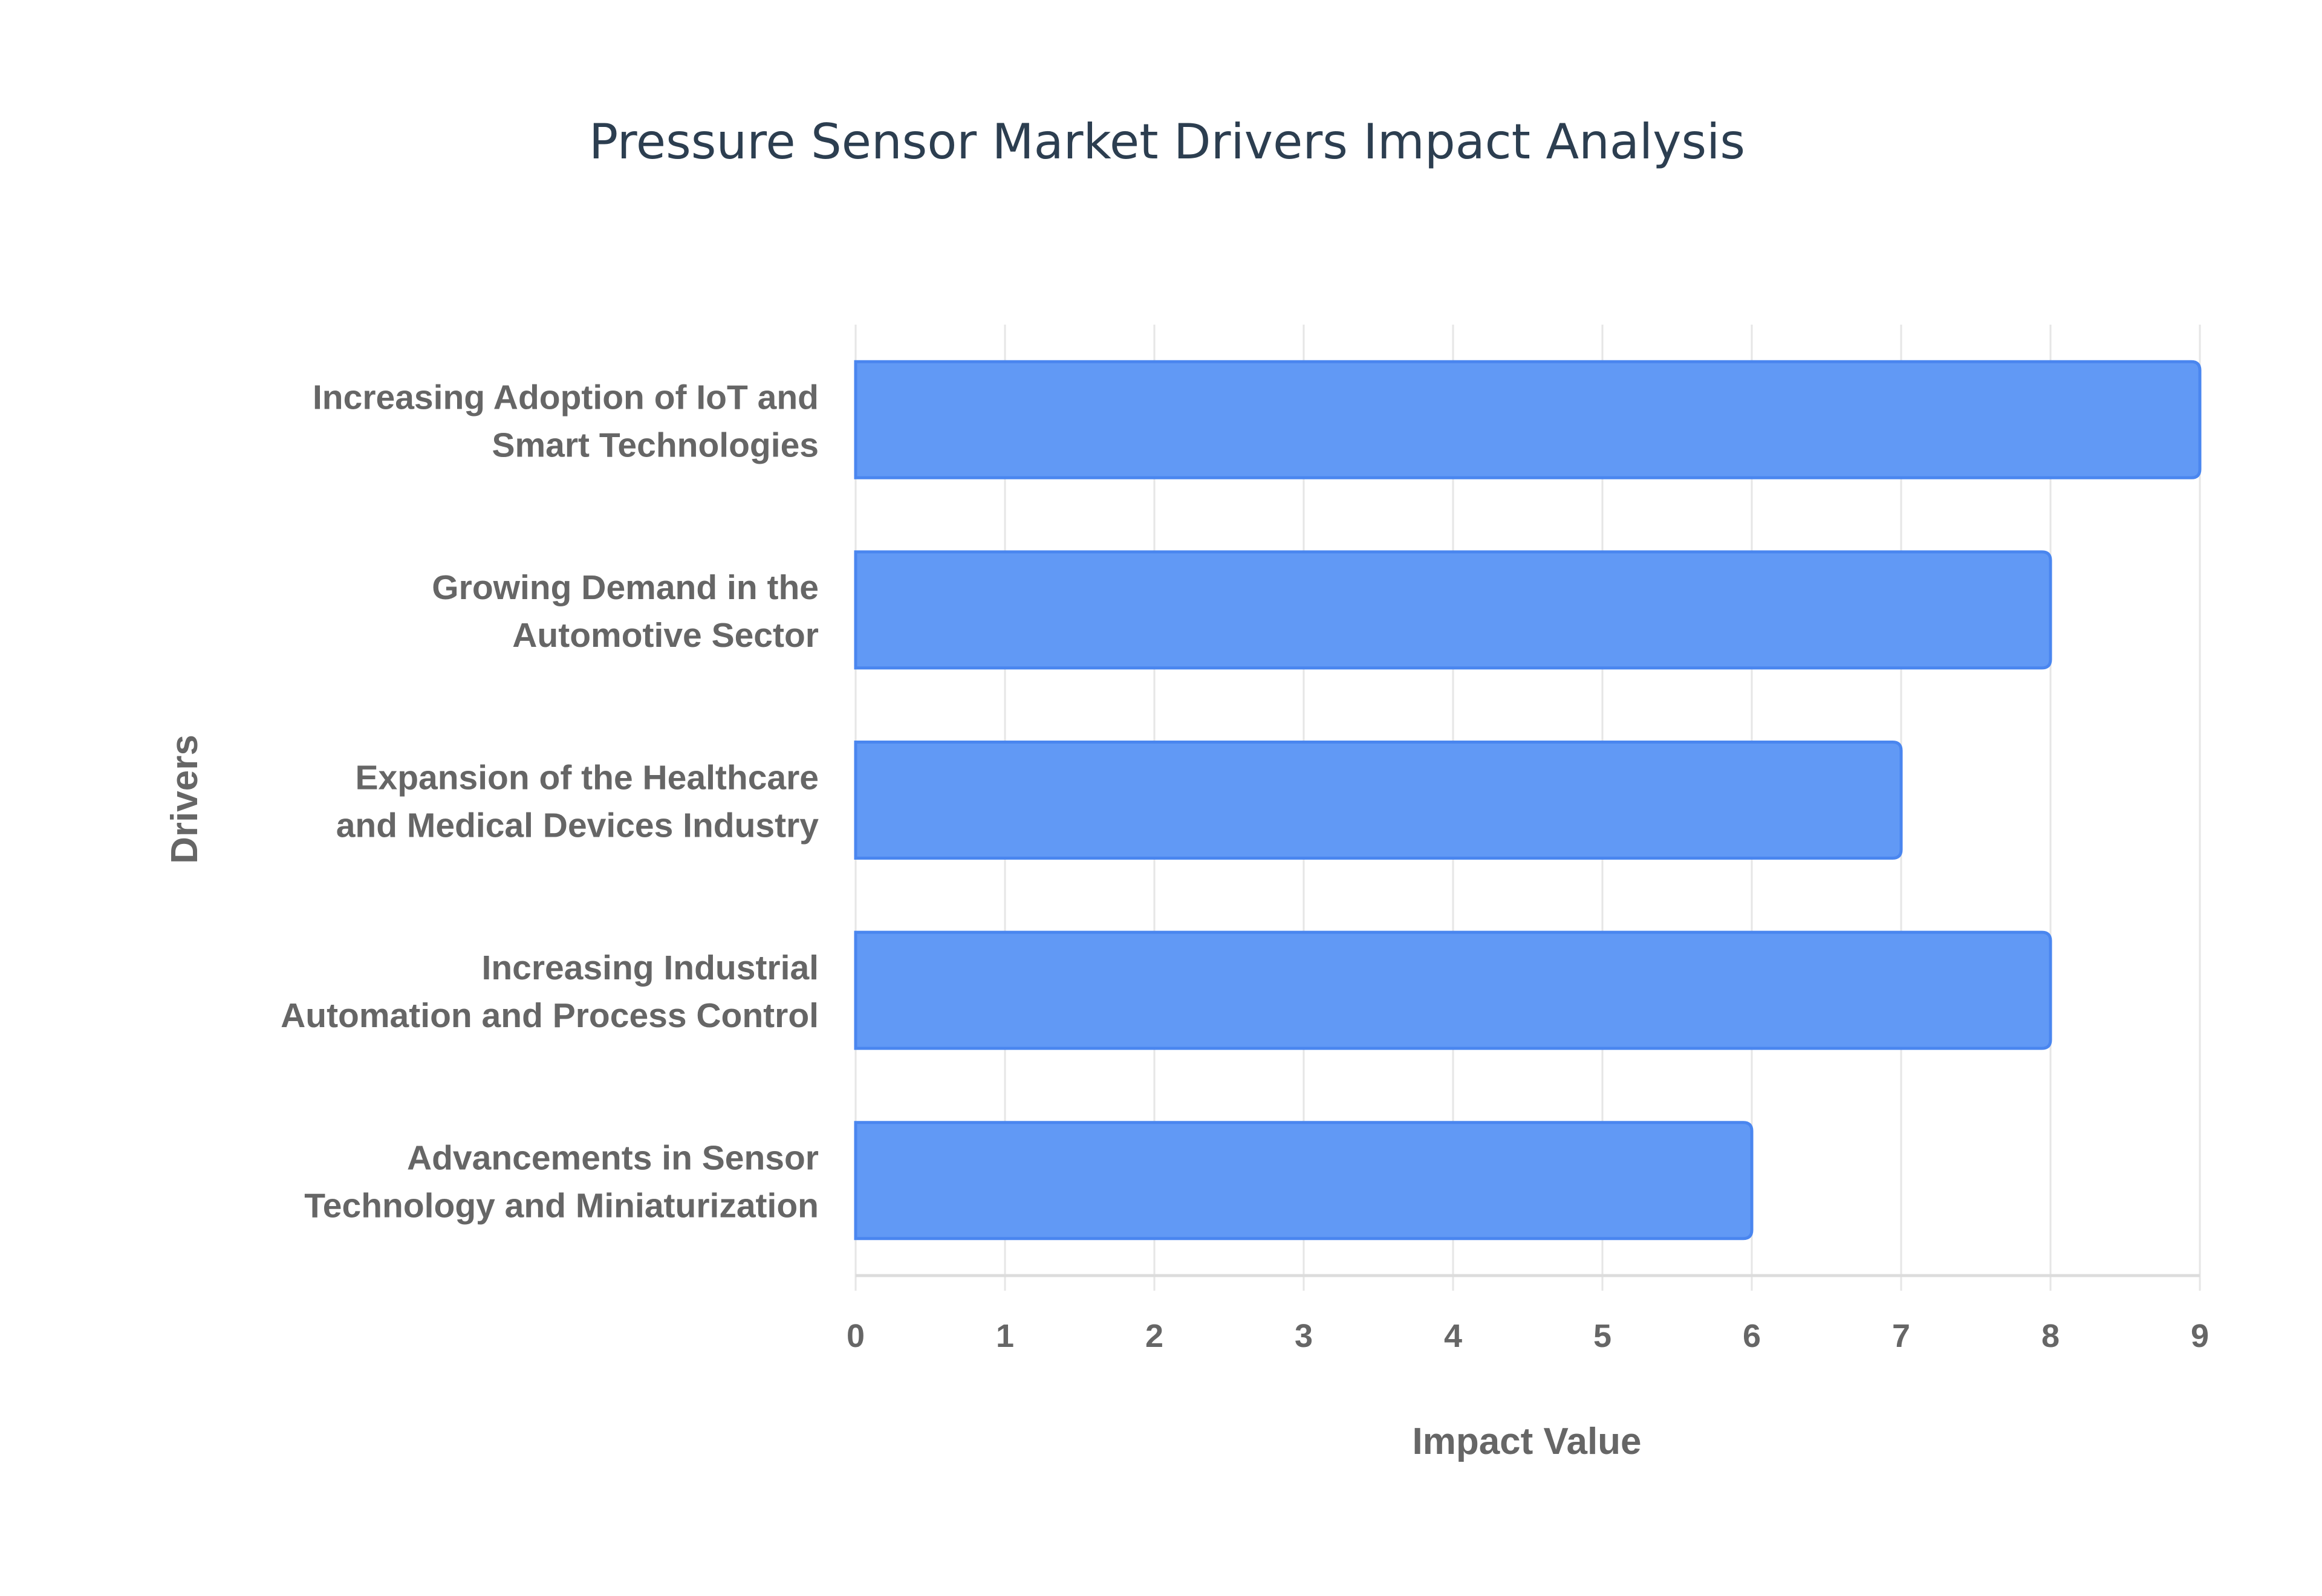 The height and width of the screenshot is (1596, 2322). What do you see at coordinates (185, 799) in the screenshot?
I see `y-axis-title: Drivers` at bounding box center [185, 799].